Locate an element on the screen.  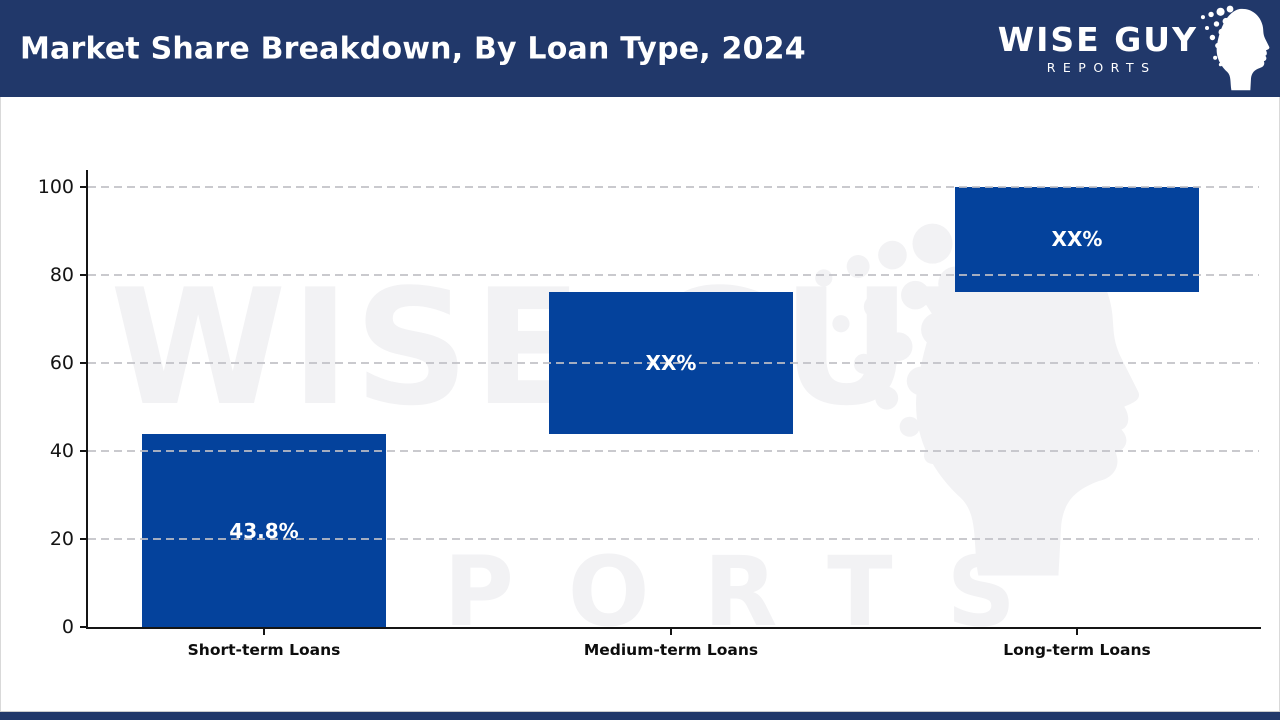
y-tick-label: 100 is located at coordinates (55, 187).